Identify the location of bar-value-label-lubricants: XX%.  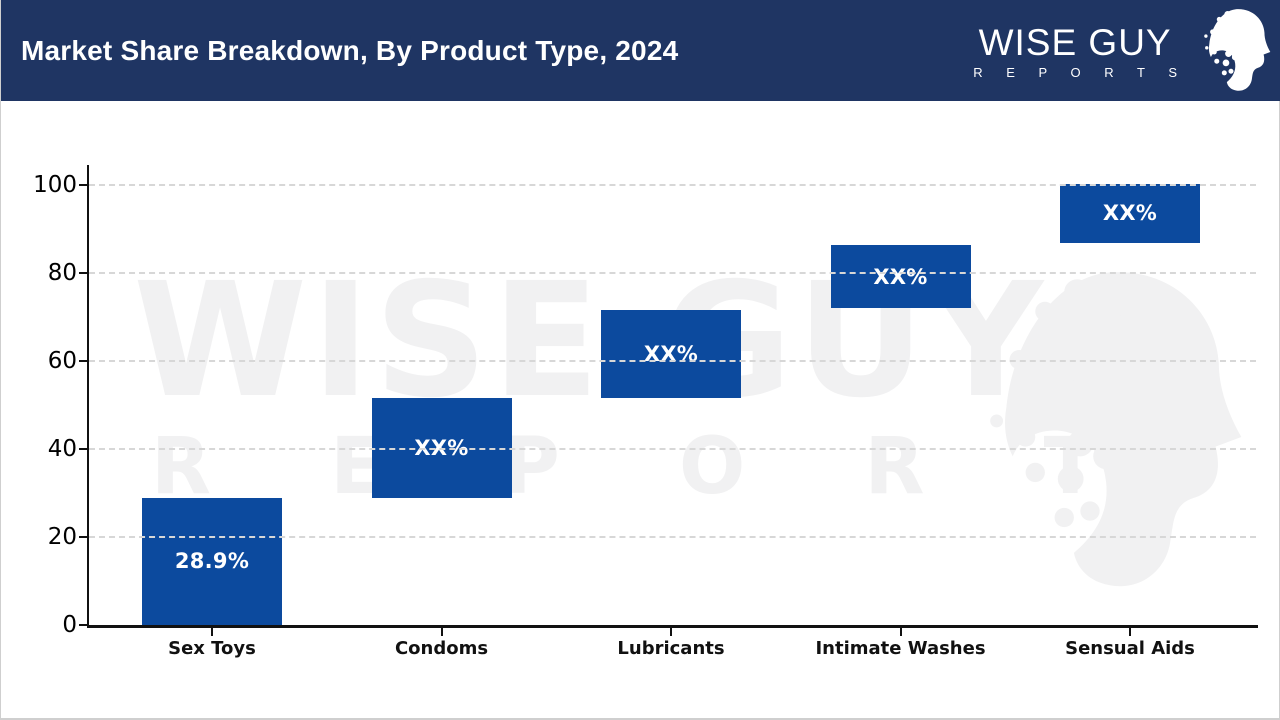
(671, 353).